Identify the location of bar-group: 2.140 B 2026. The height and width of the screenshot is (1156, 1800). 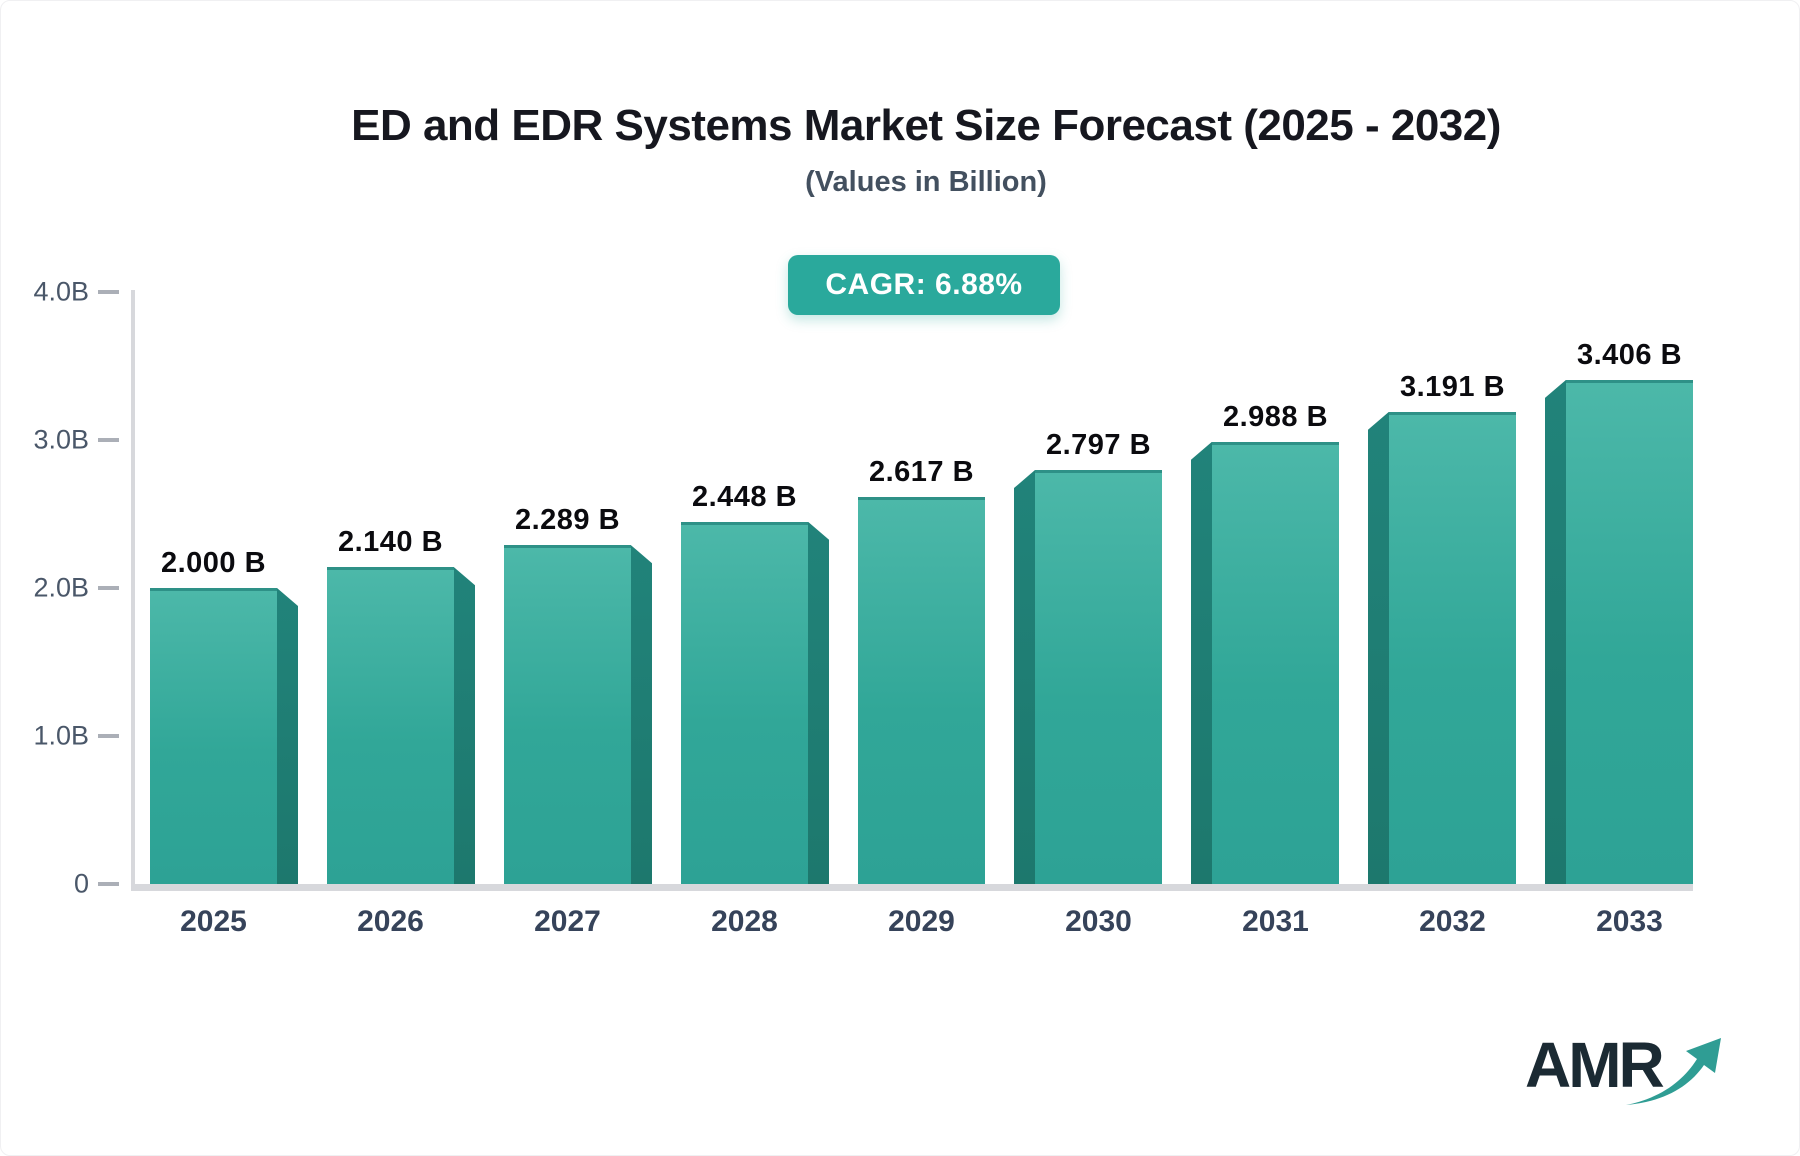
(401, 732).